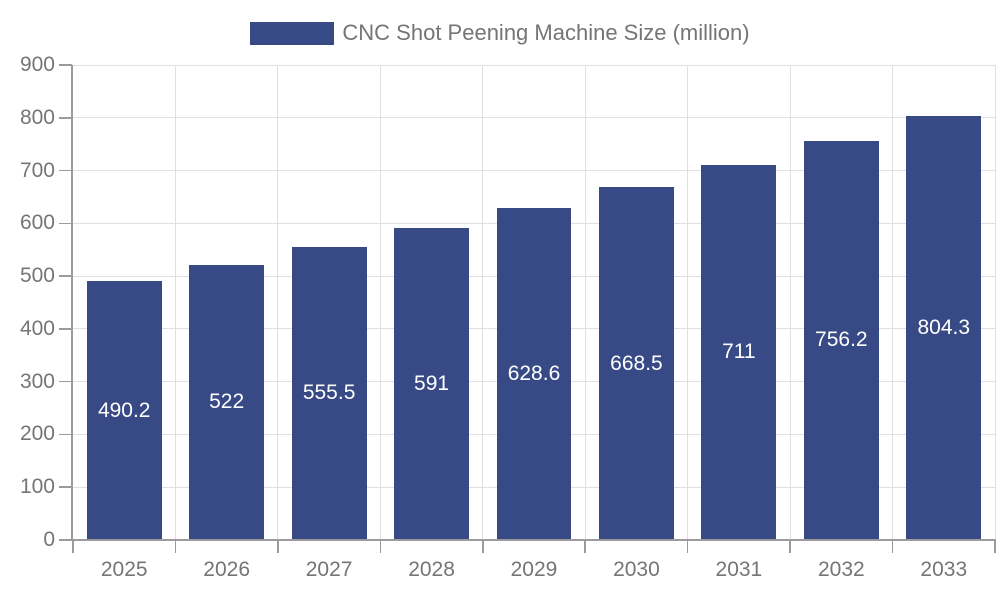 This screenshot has height=600, width=1000. I want to click on x-axis-line, so click(533, 540).